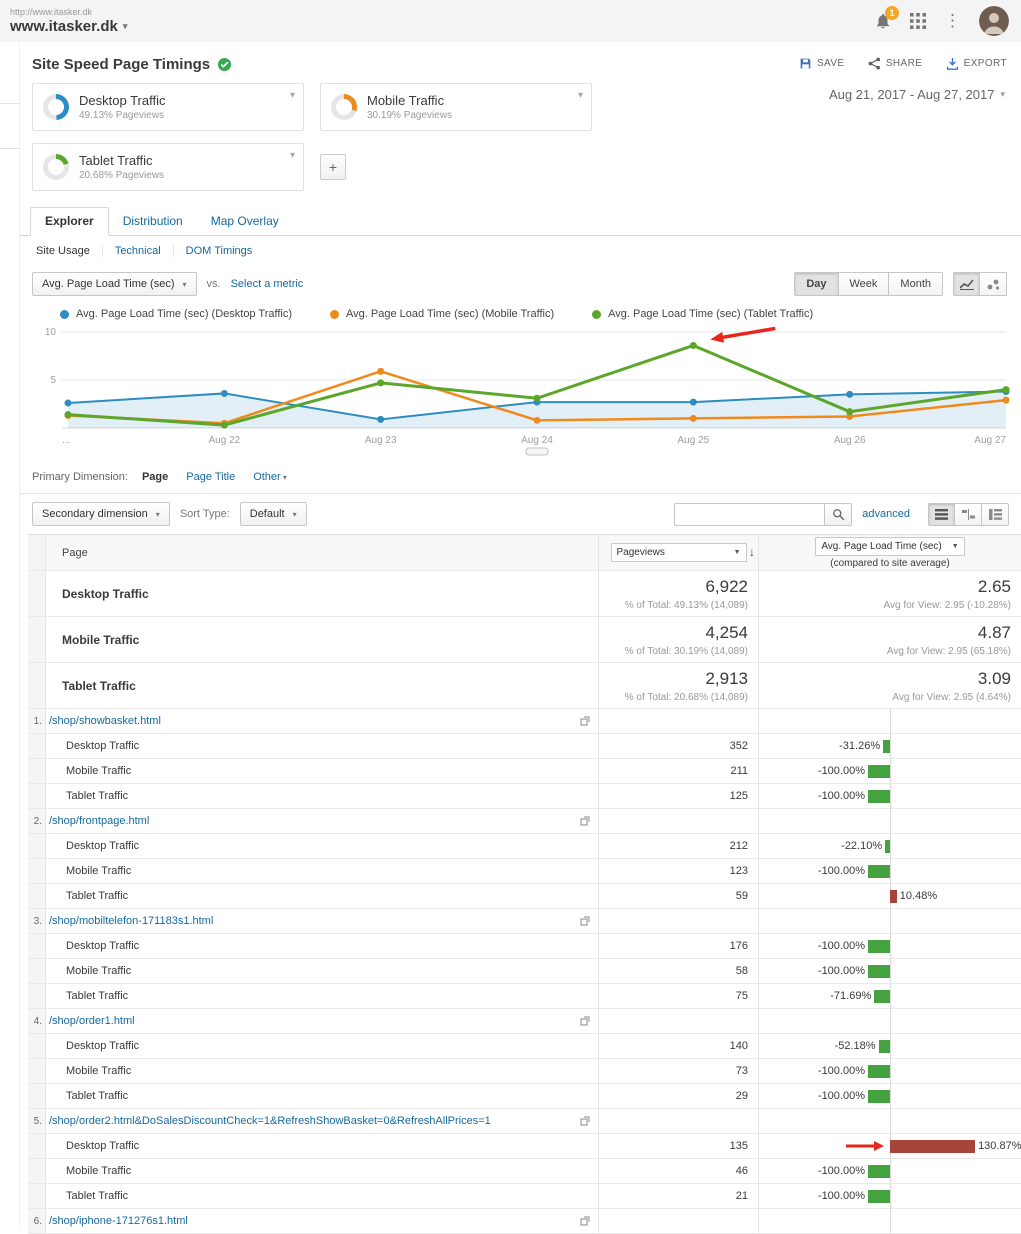 The image size is (1021, 1234). What do you see at coordinates (917, 94) in the screenshot?
I see `date-range-selector: Aug 21, 2017 - Aug 27, 2017 ▾` at bounding box center [917, 94].